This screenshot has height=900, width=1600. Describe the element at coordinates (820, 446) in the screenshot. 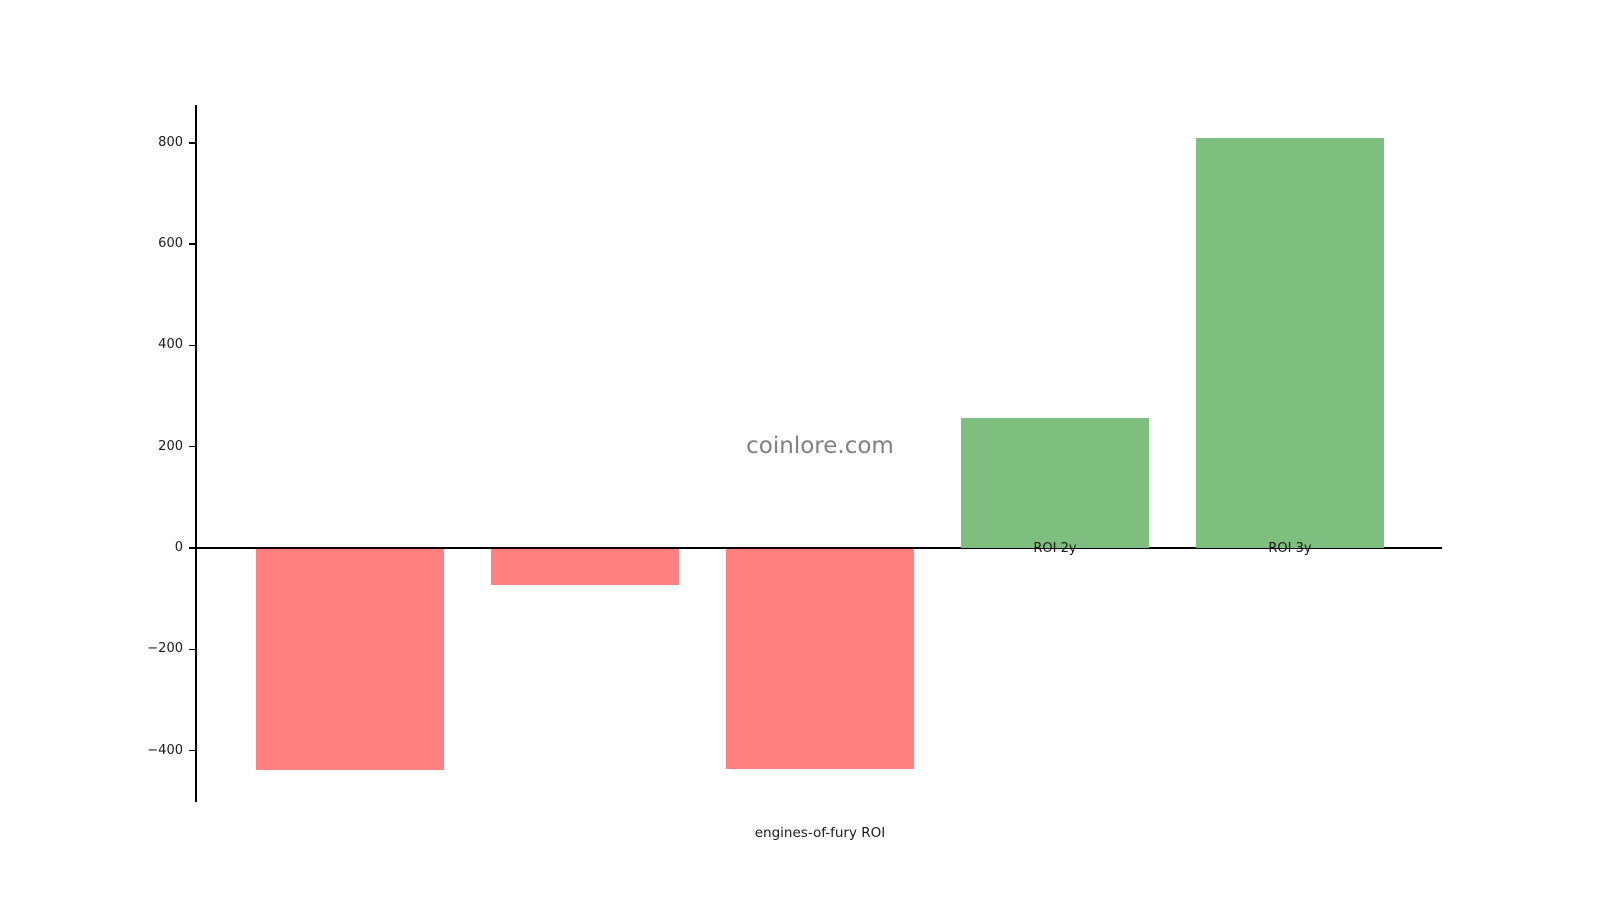

I see `watermark-text: coinlore.com` at that location.